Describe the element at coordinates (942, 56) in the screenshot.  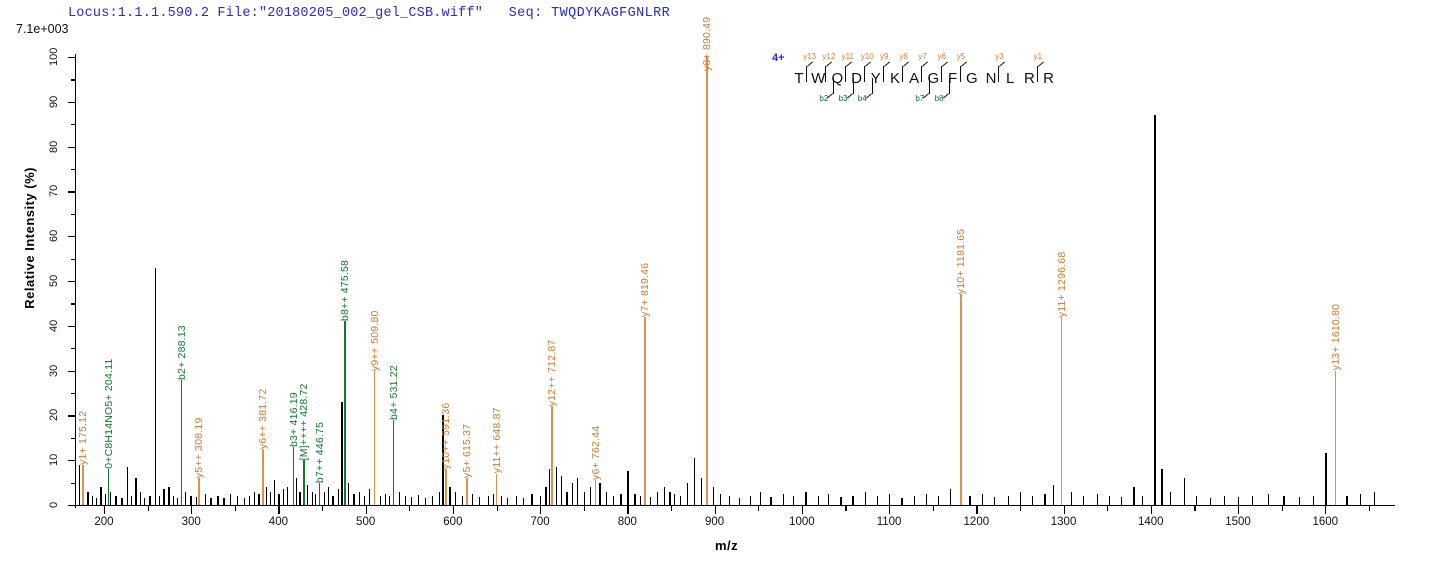
I see `y-ion-label: y6` at that location.